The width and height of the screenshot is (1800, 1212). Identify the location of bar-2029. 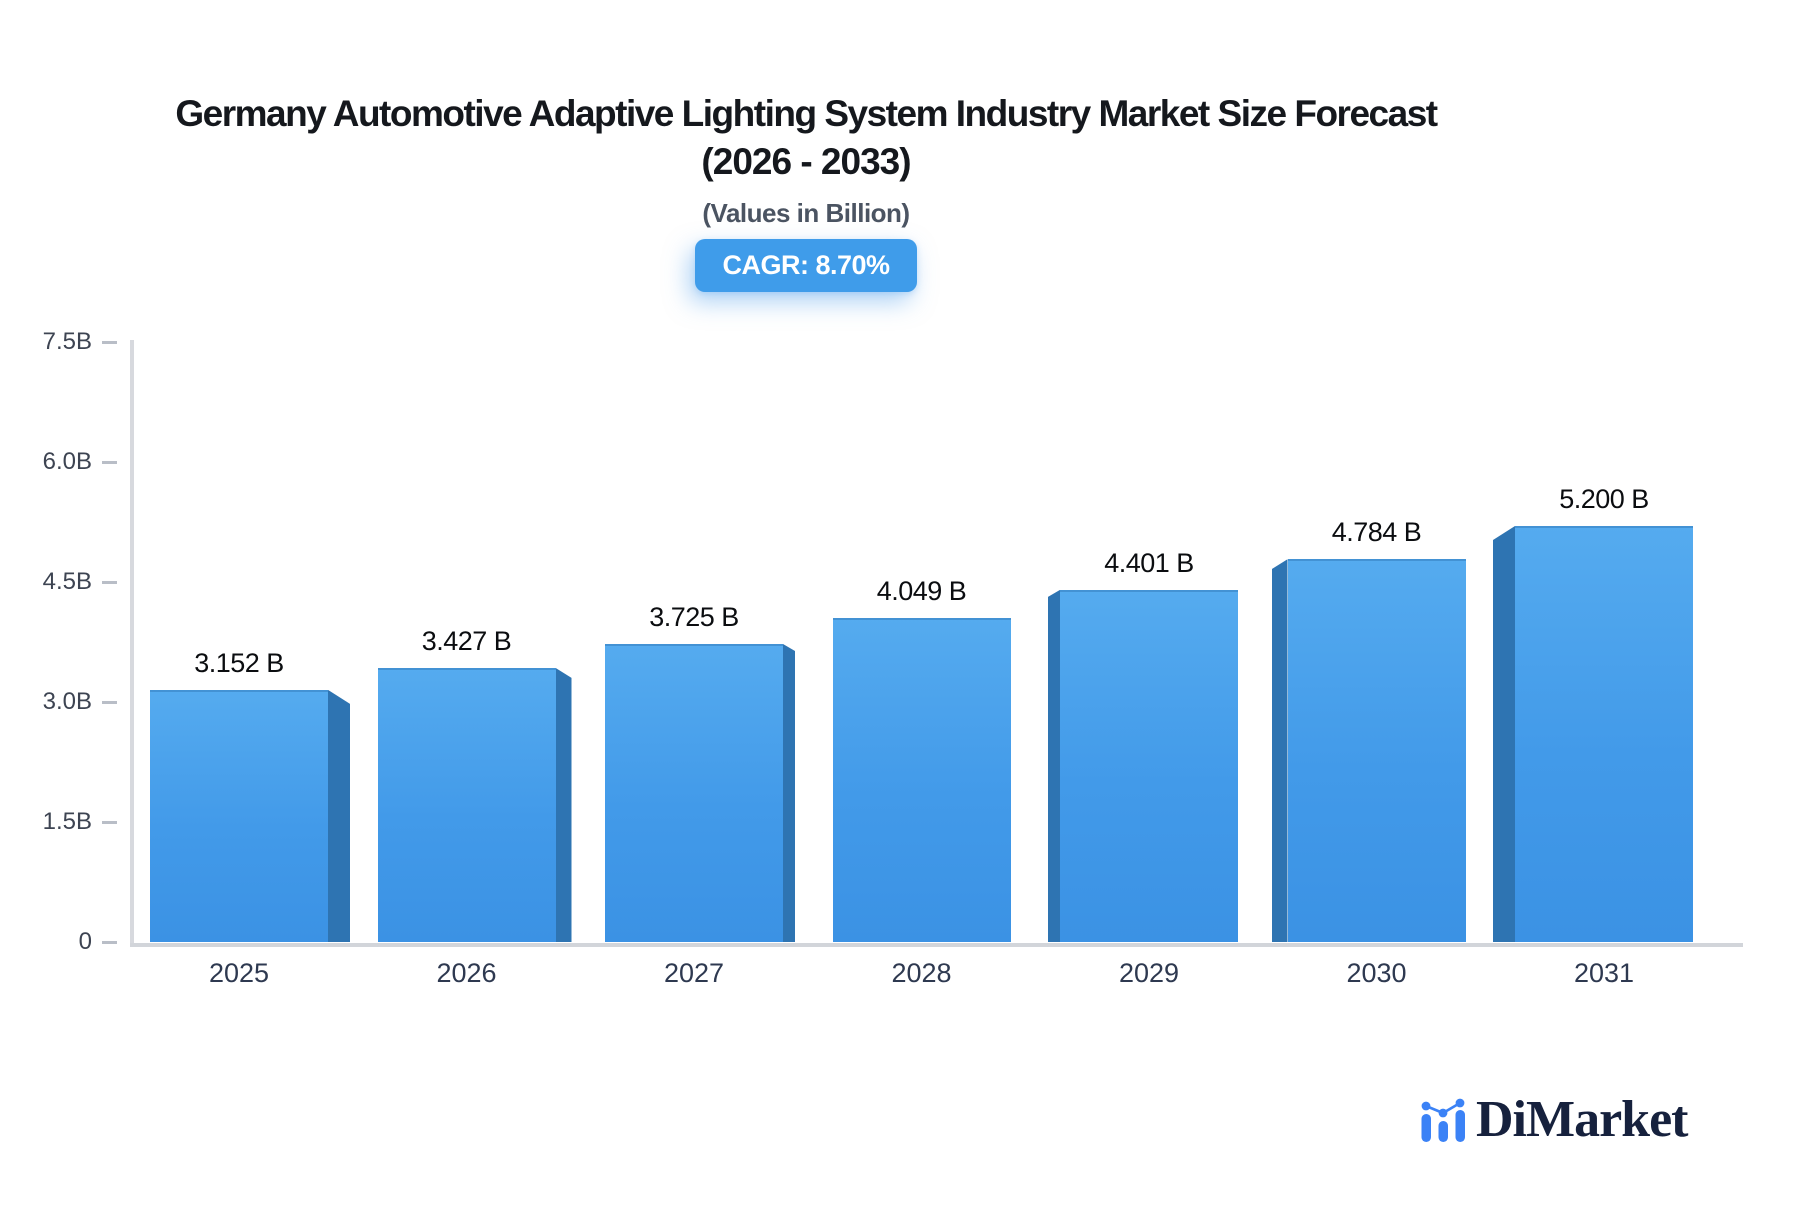
(1149, 765).